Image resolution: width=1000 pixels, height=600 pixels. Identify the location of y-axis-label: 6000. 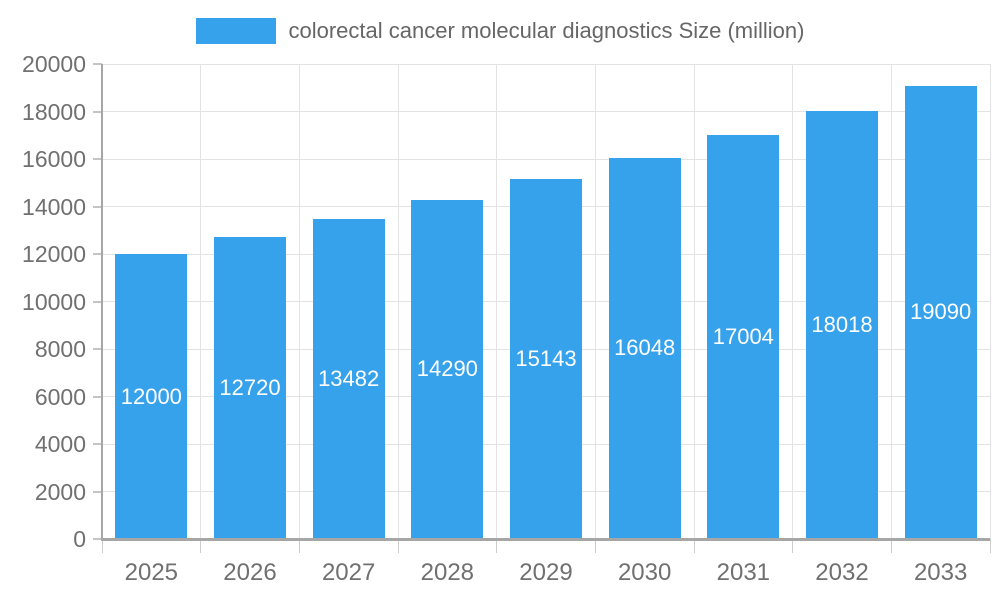
(60, 396).